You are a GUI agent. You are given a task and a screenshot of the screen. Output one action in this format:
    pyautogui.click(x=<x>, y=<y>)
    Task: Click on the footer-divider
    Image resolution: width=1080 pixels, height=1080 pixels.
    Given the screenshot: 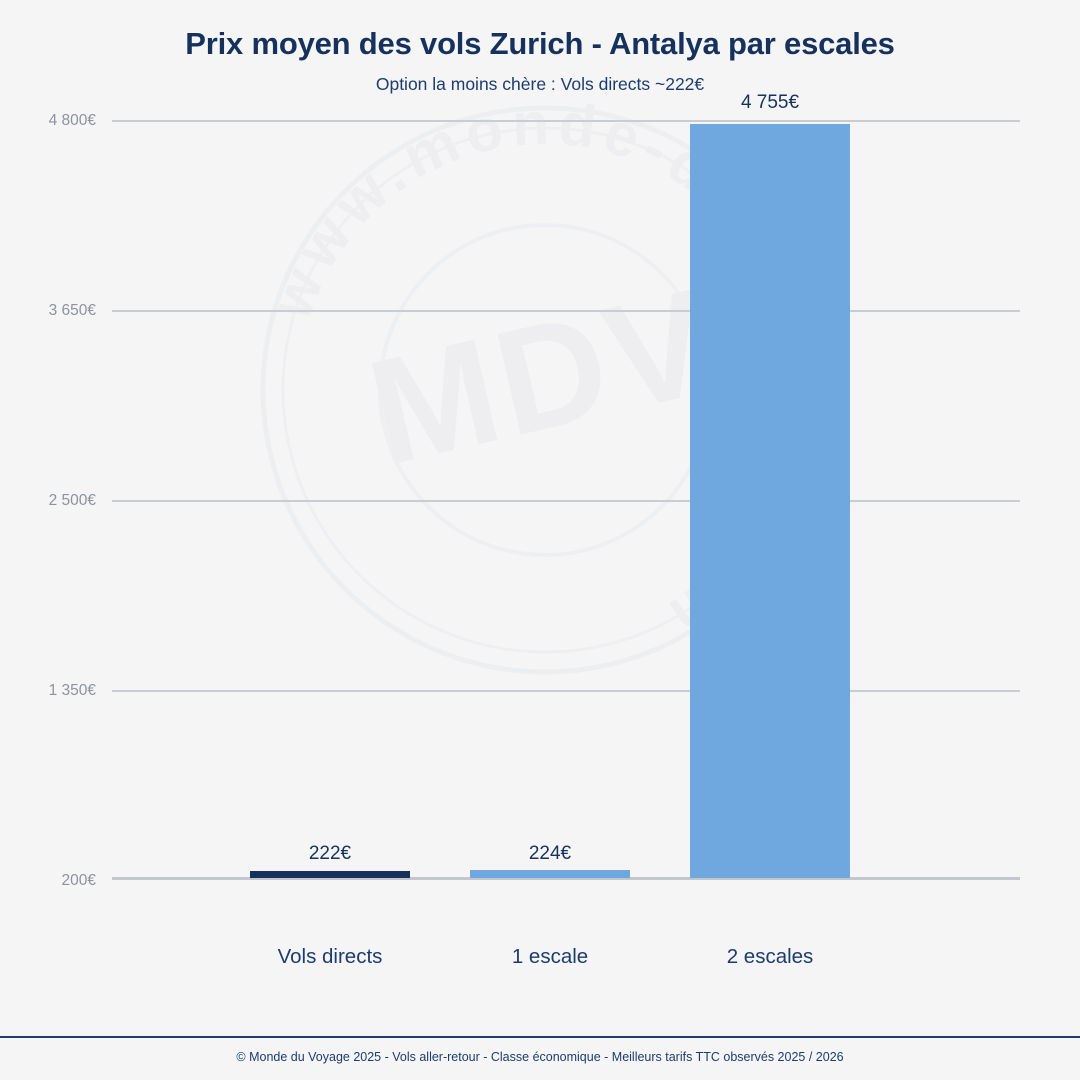 What is the action you would take?
    pyautogui.click(x=540, y=1037)
    